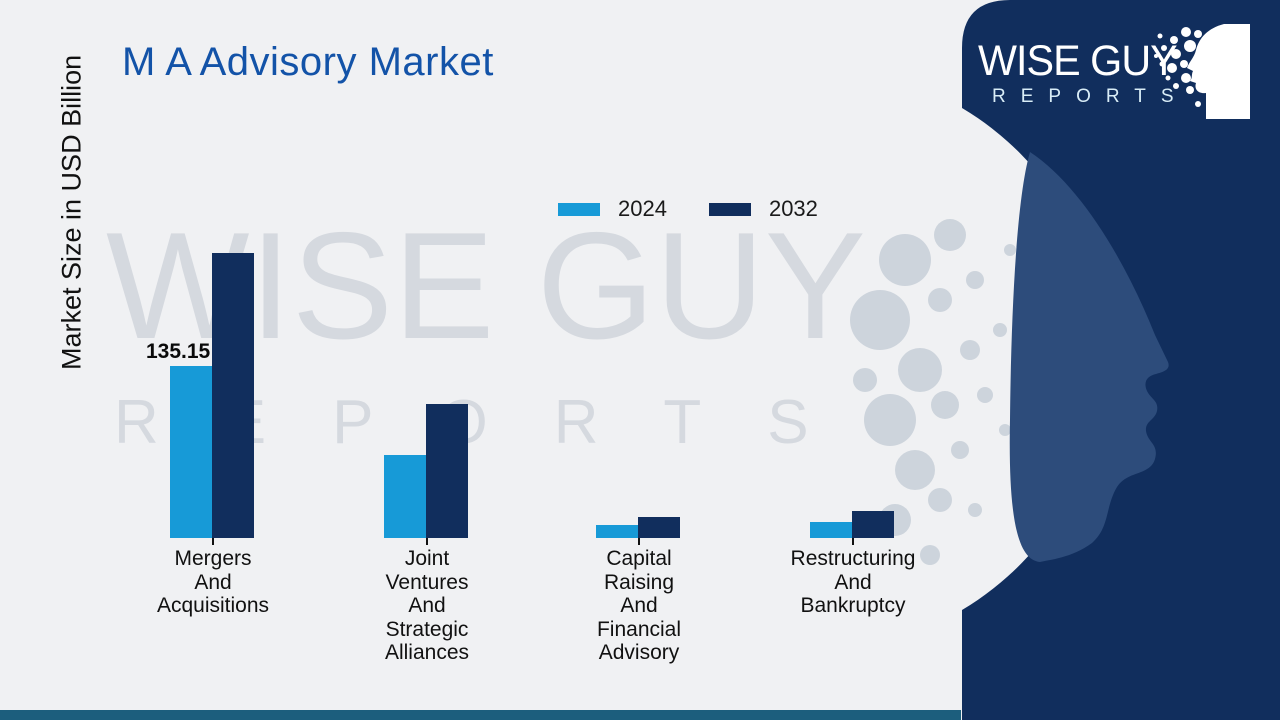  What do you see at coordinates (191, 452) in the screenshot?
I see `bar-mergers-2024` at bounding box center [191, 452].